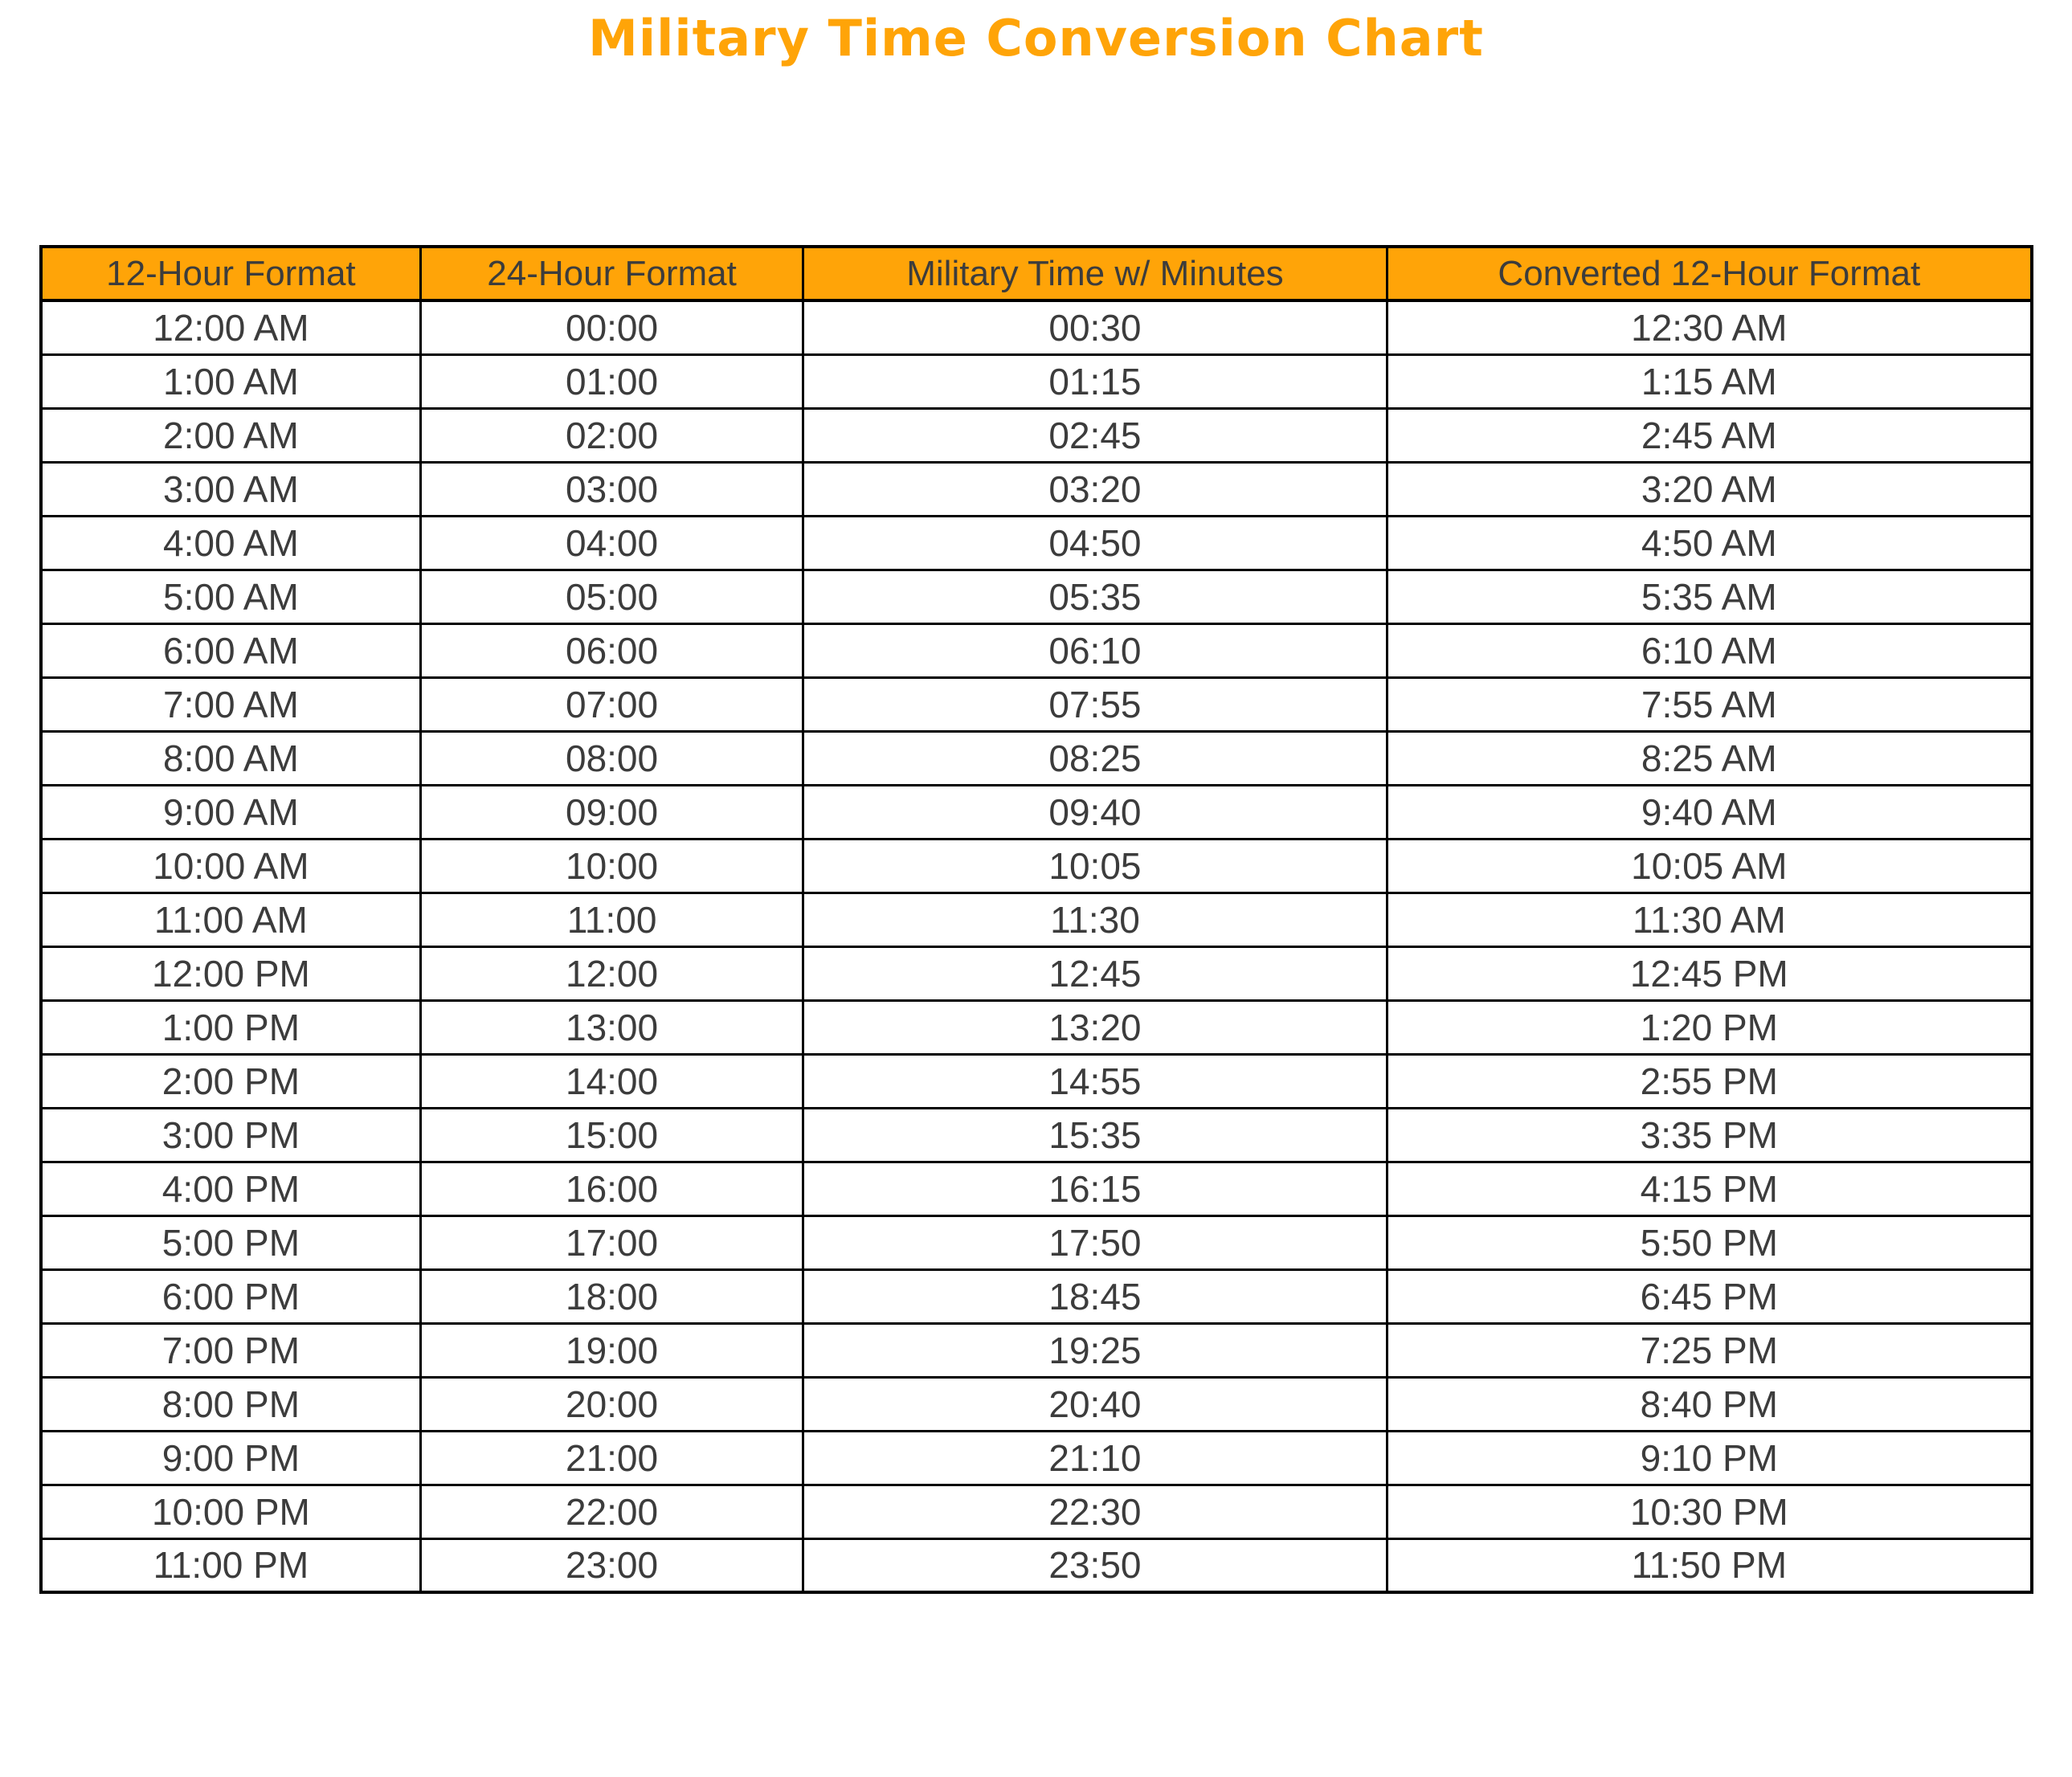 Image resolution: width=2072 pixels, height=1777 pixels. Describe the element at coordinates (612, 920) in the screenshot. I see `table-cell: 11:00` at that location.